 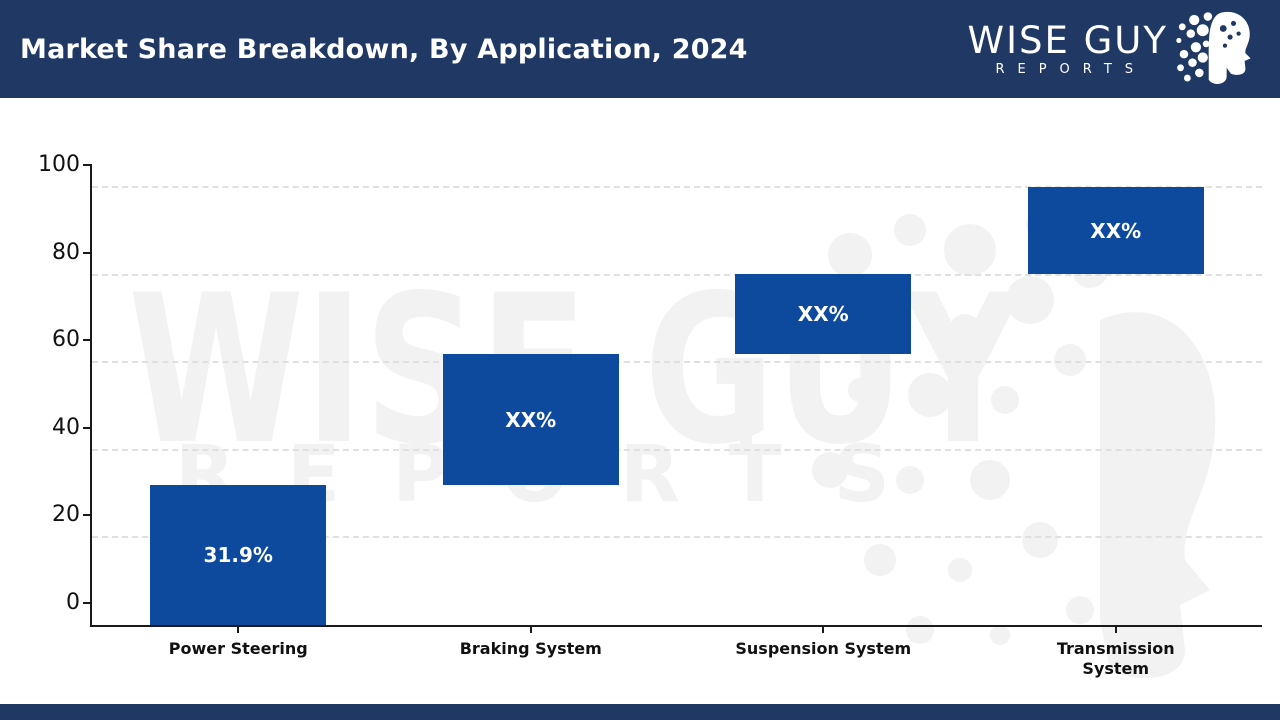 What do you see at coordinates (1067, 40) in the screenshot?
I see `logo-wordmark-main: WISE GUY` at bounding box center [1067, 40].